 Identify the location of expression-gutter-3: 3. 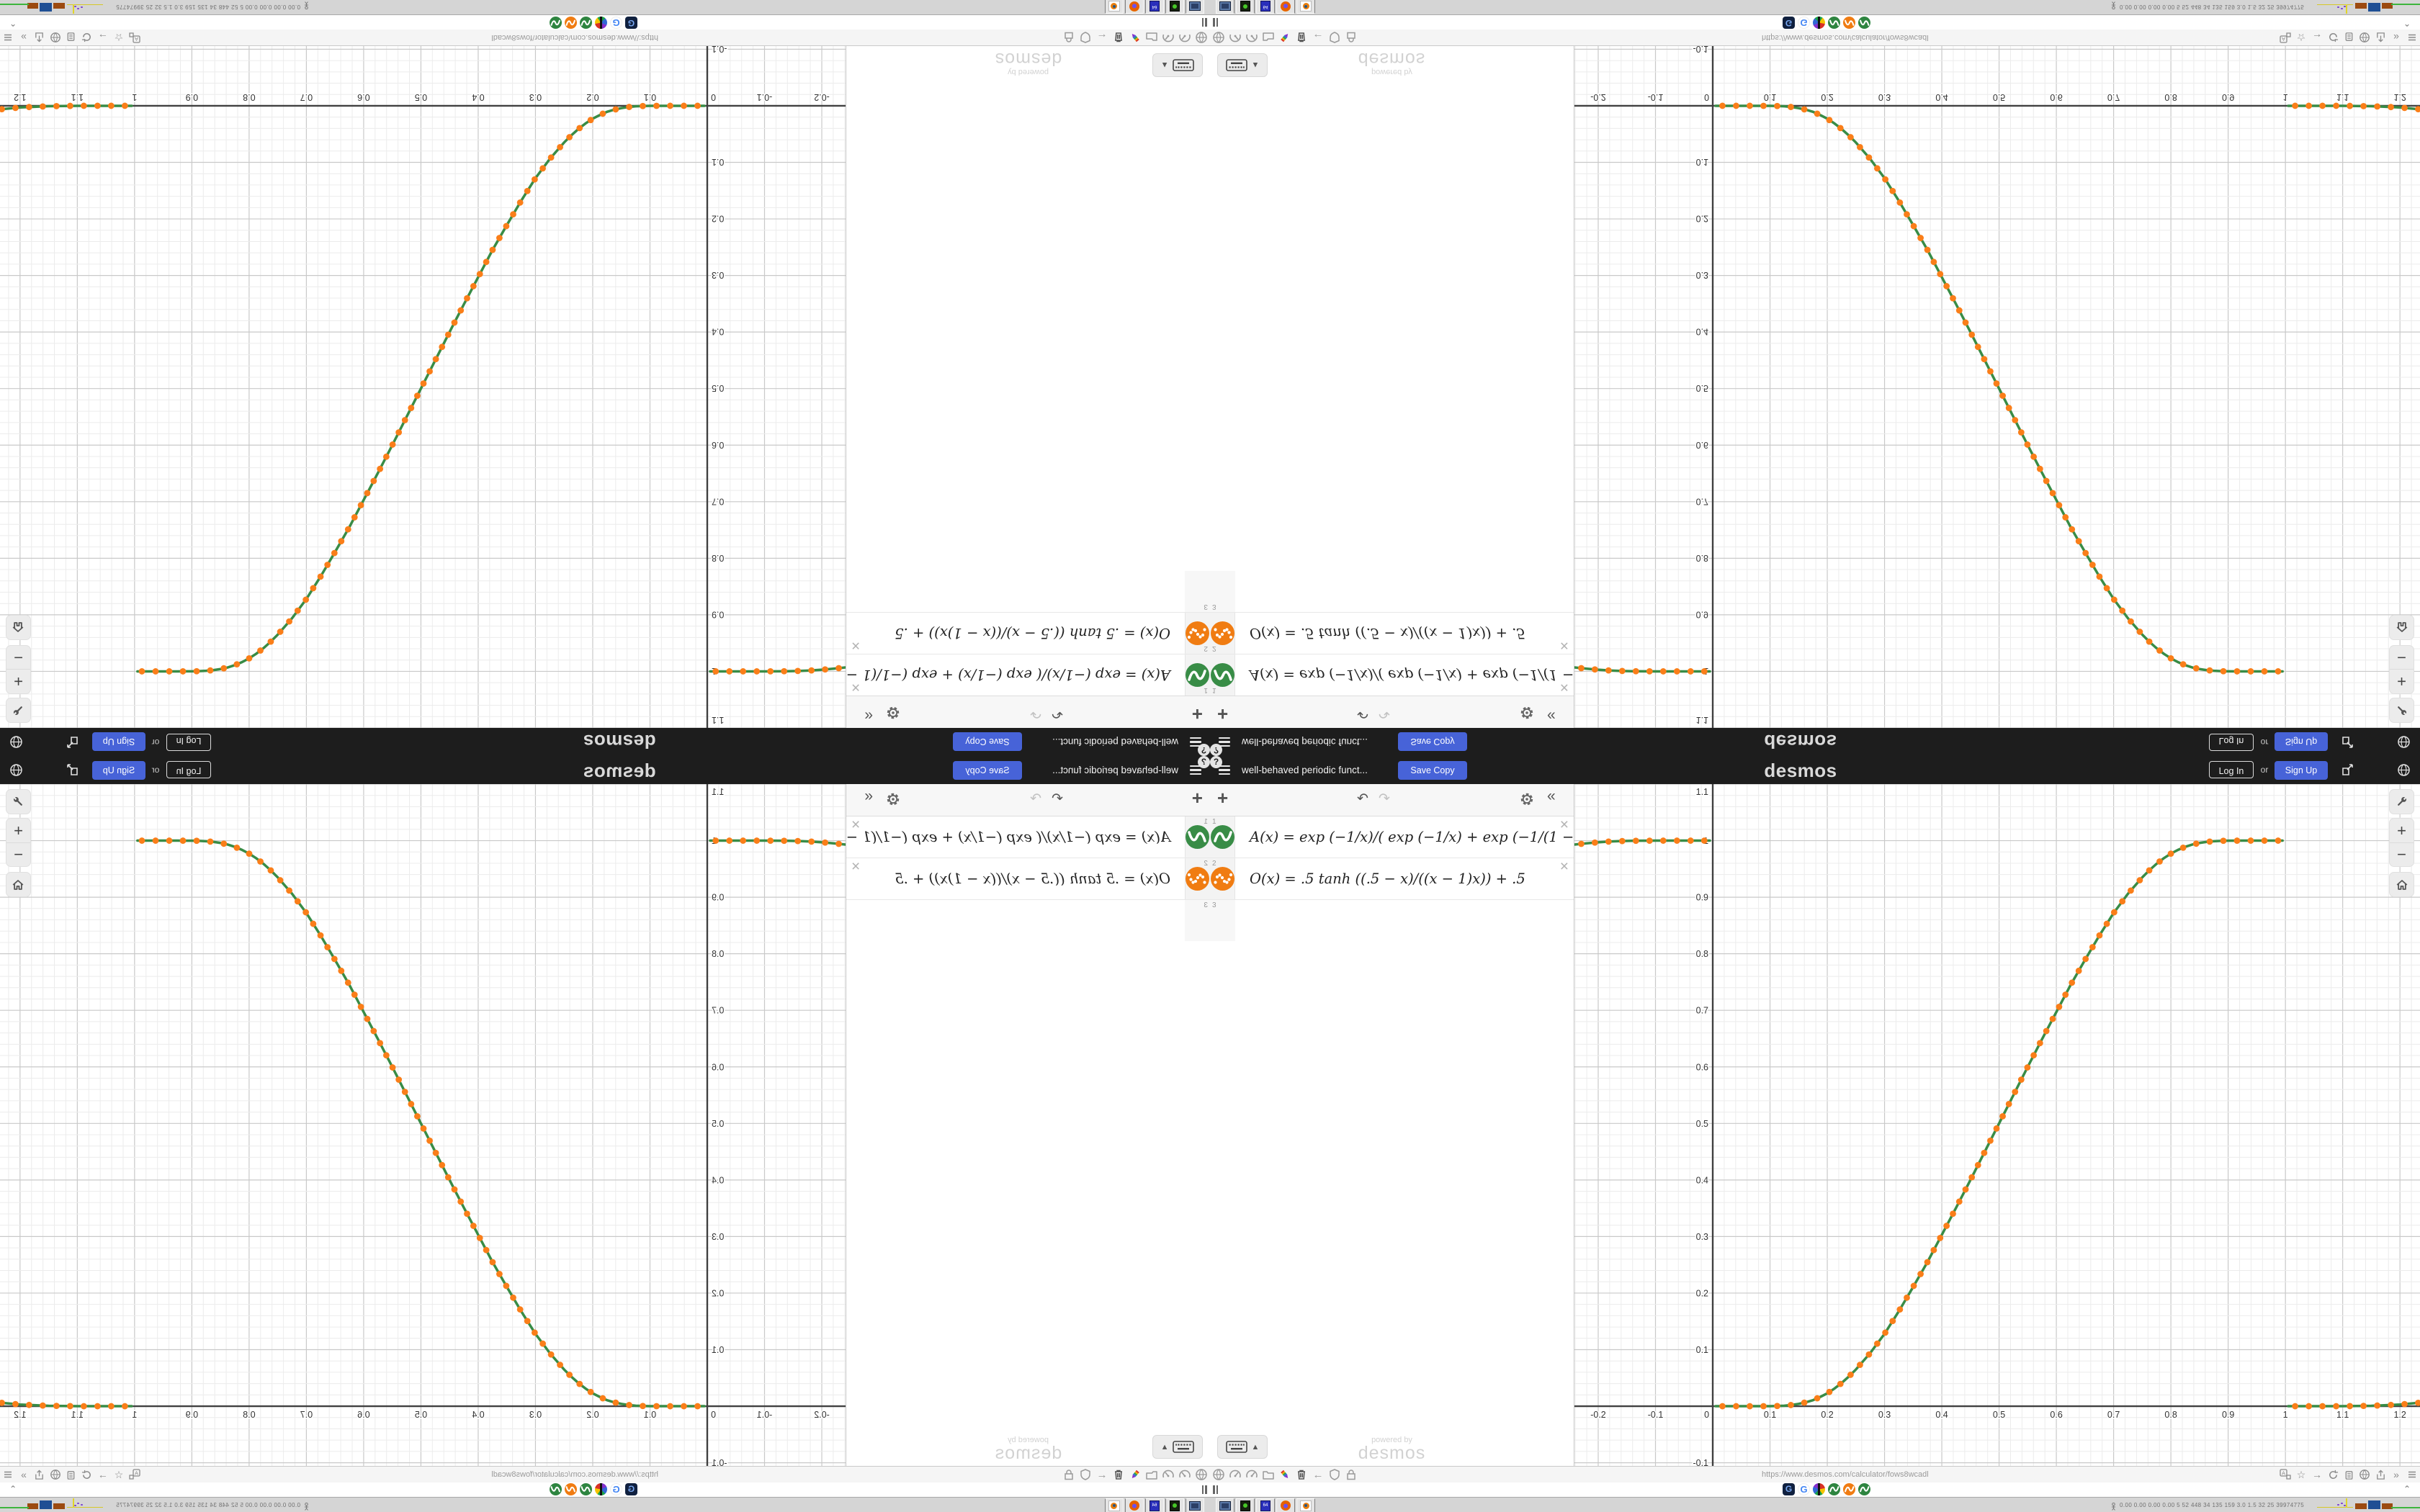
(1222, 591).